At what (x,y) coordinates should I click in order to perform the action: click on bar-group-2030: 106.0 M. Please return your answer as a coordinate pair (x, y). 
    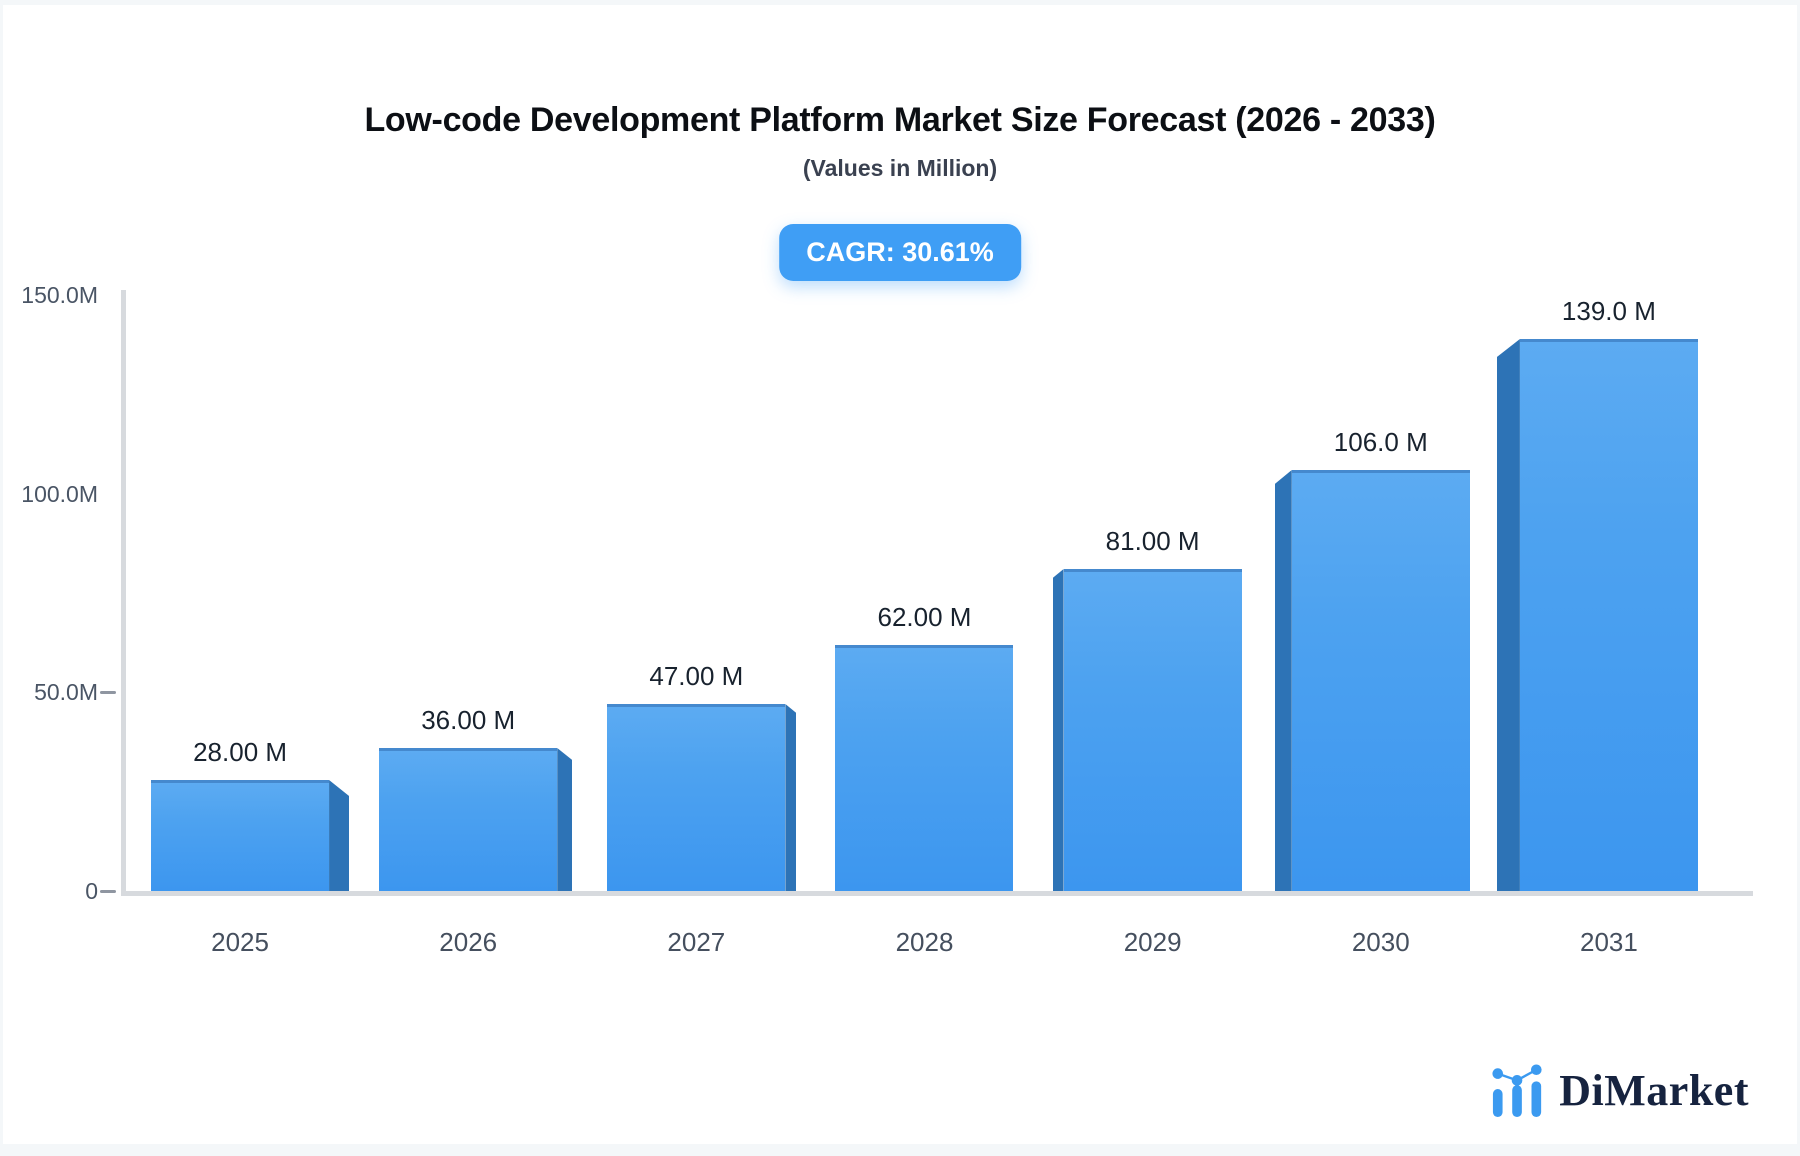
    Looking at the image, I should click on (1381, 593).